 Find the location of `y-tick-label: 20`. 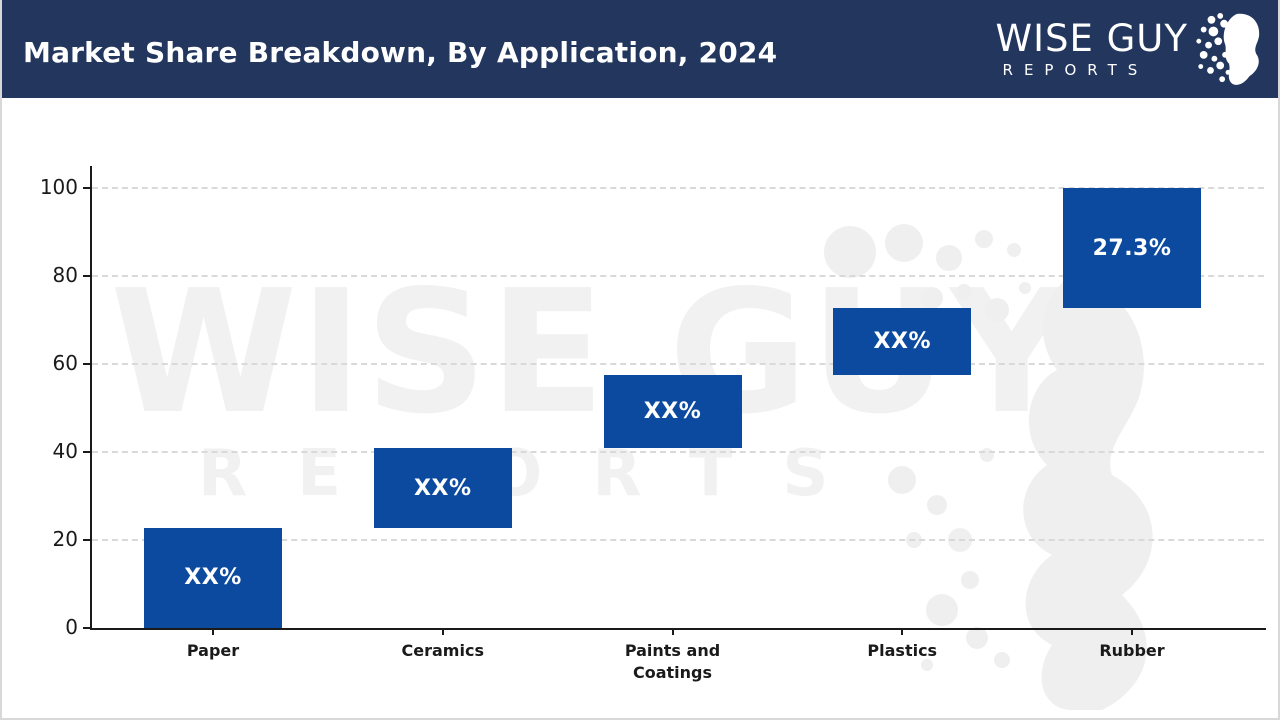

y-tick-label: 20 is located at coordinates (65, 539).